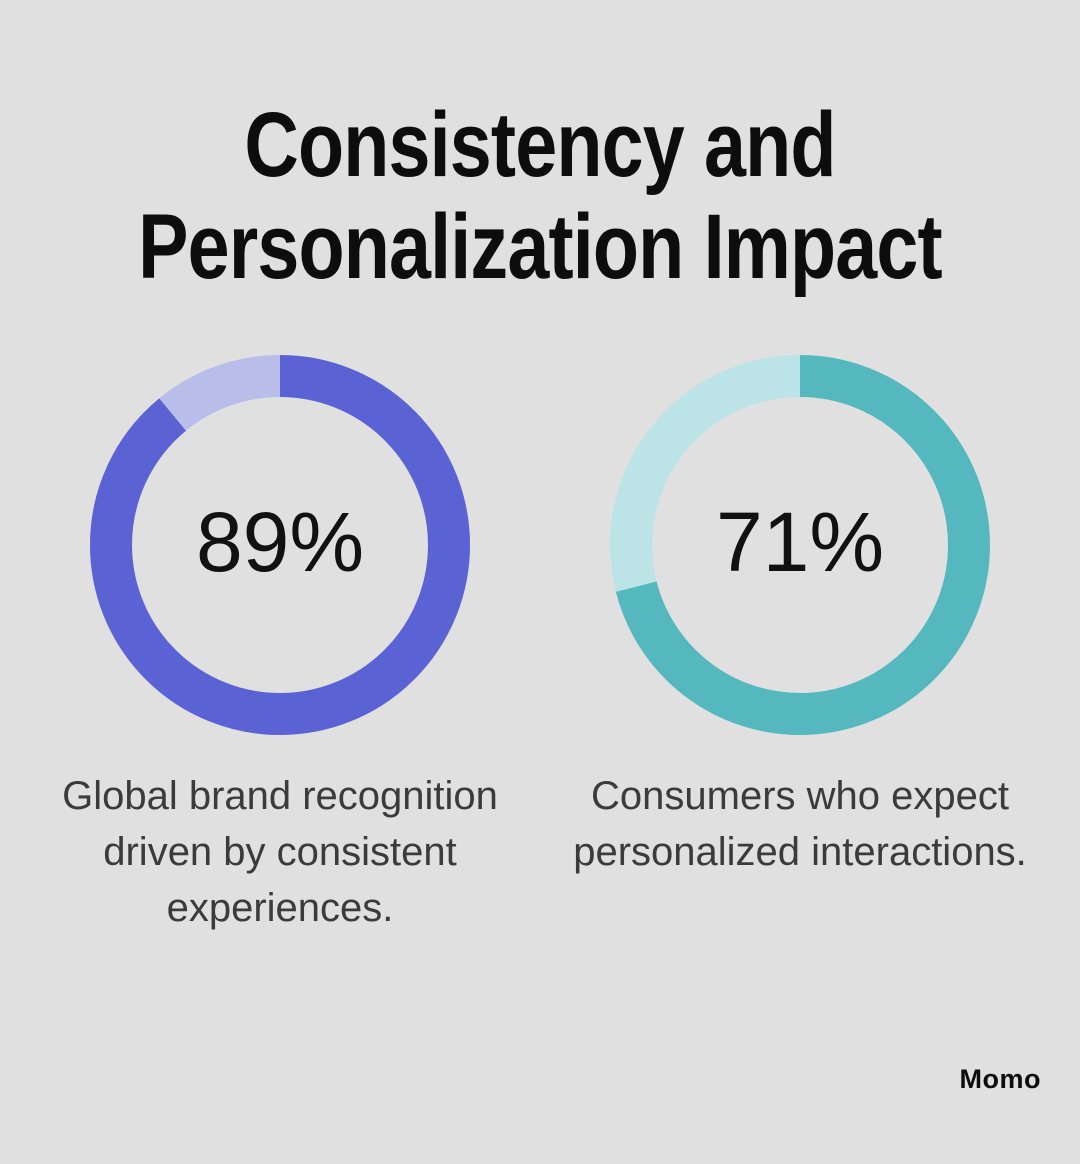  I want to click on donut-value-label: 71%, so click(800, 541).